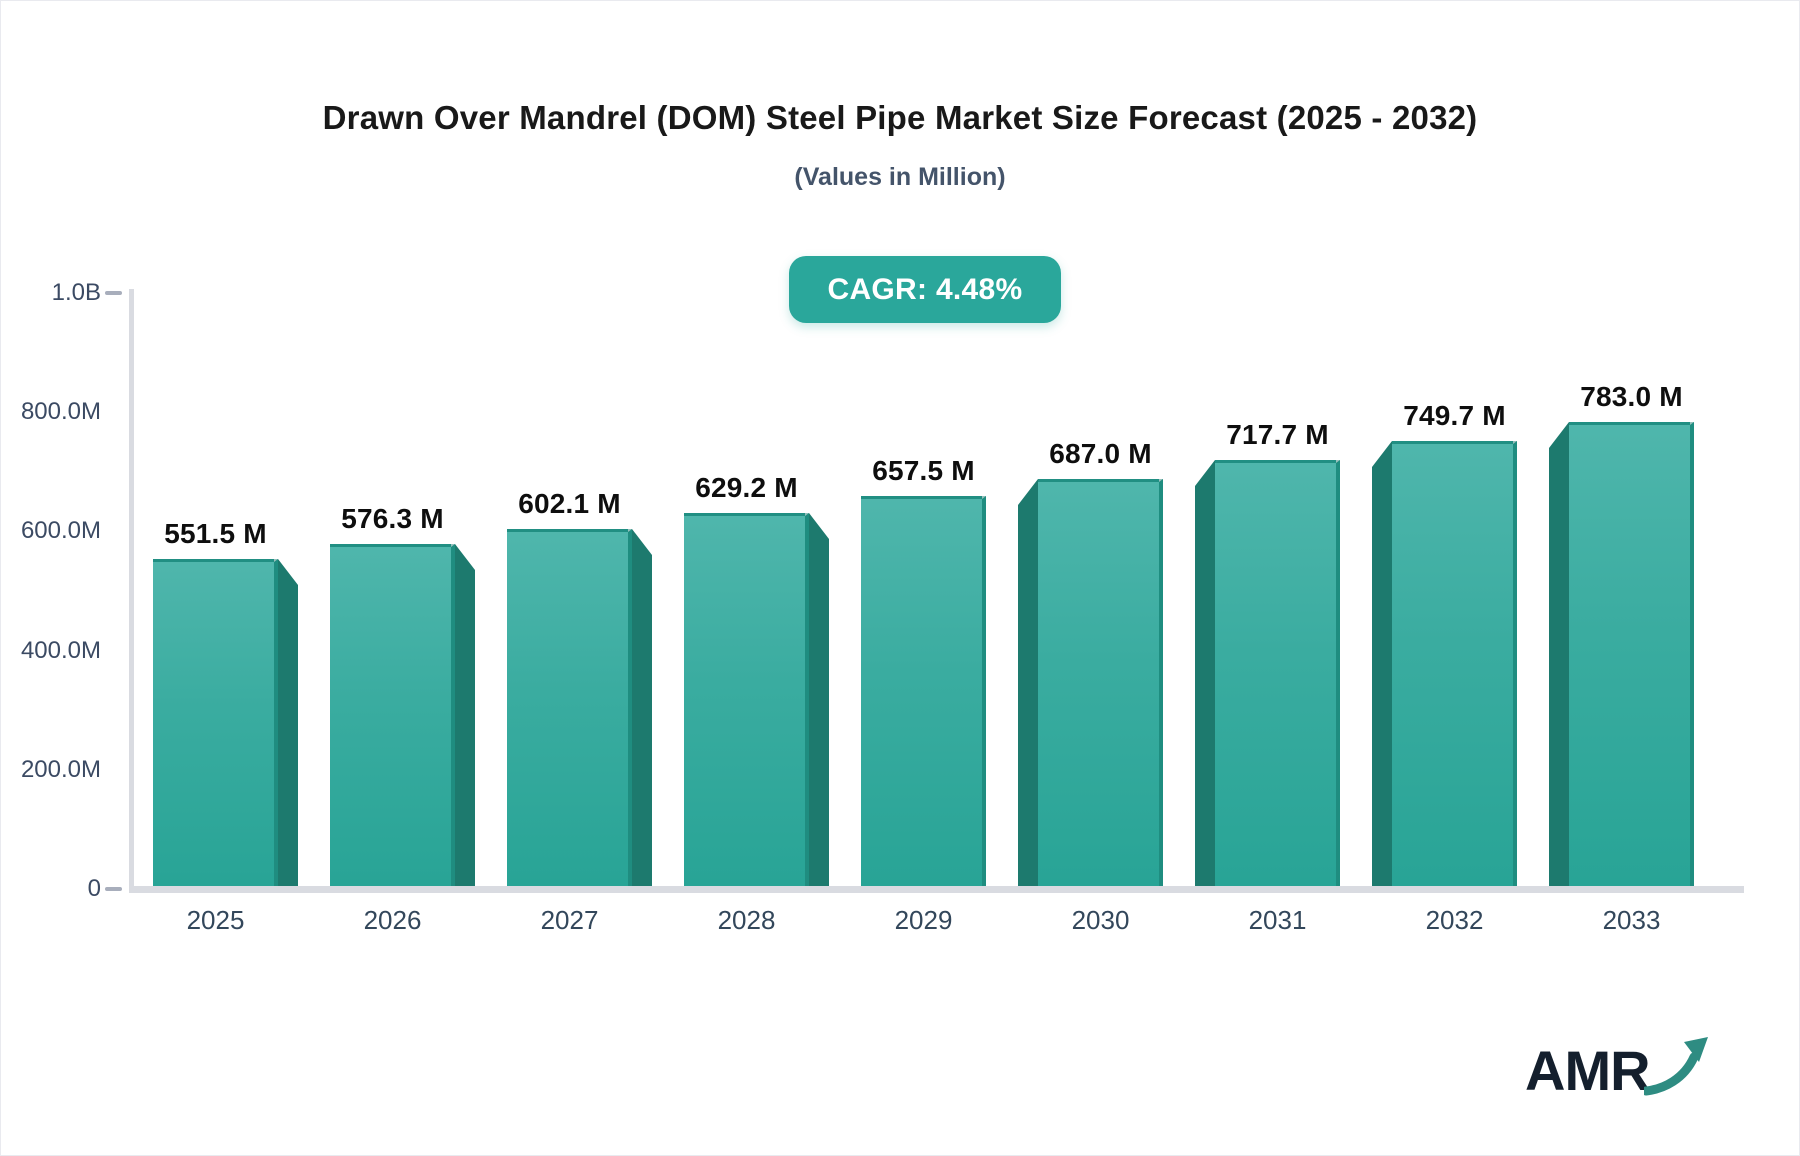  What do you see at coordinates (1631, 920) in the screenshot?
I see `x-axis-label-2033: 2033` at bounding box center [1631, 920].